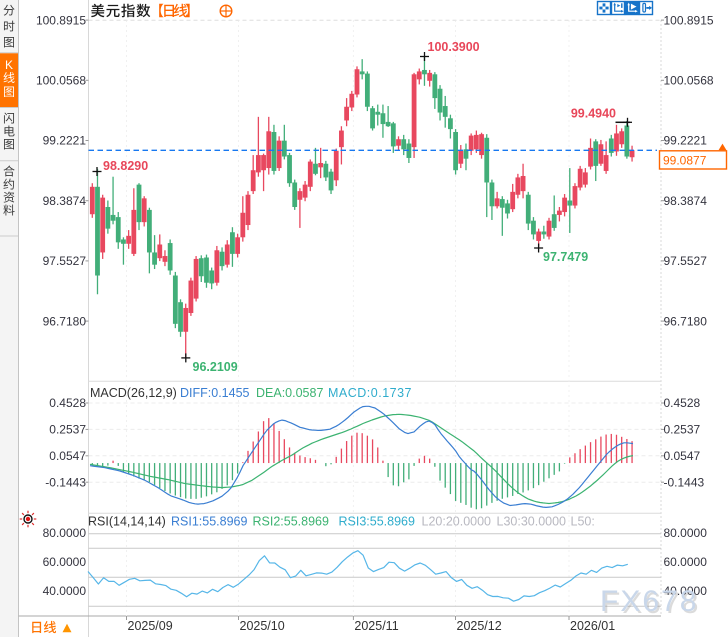  Describe the element at coordinates (127, 522) in the screenshot. I see `svg-text: RSI(14,14,14)` at that location.